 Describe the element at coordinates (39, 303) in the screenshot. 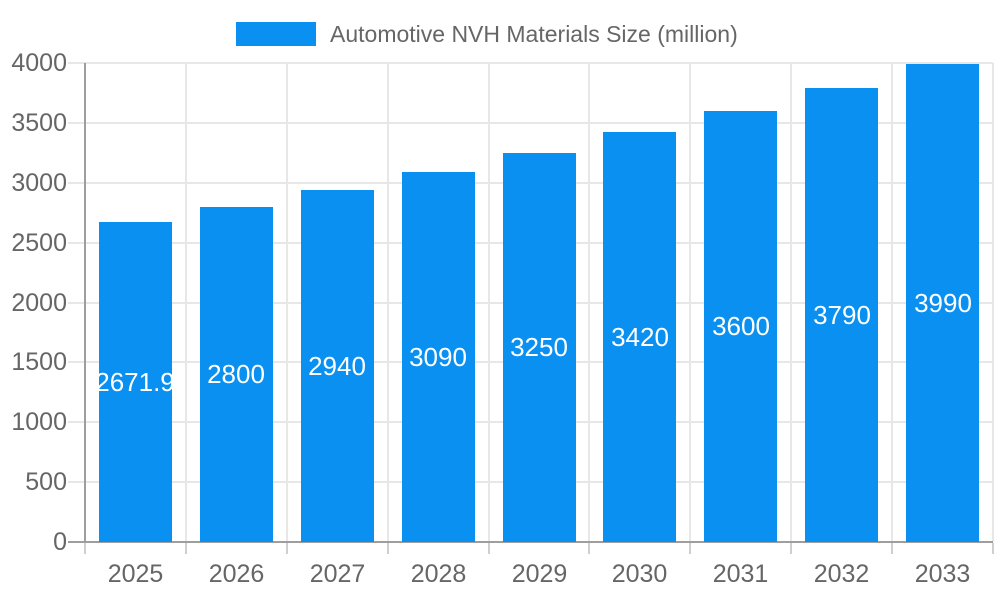

I see `y-axis-label: 2000` at that location.